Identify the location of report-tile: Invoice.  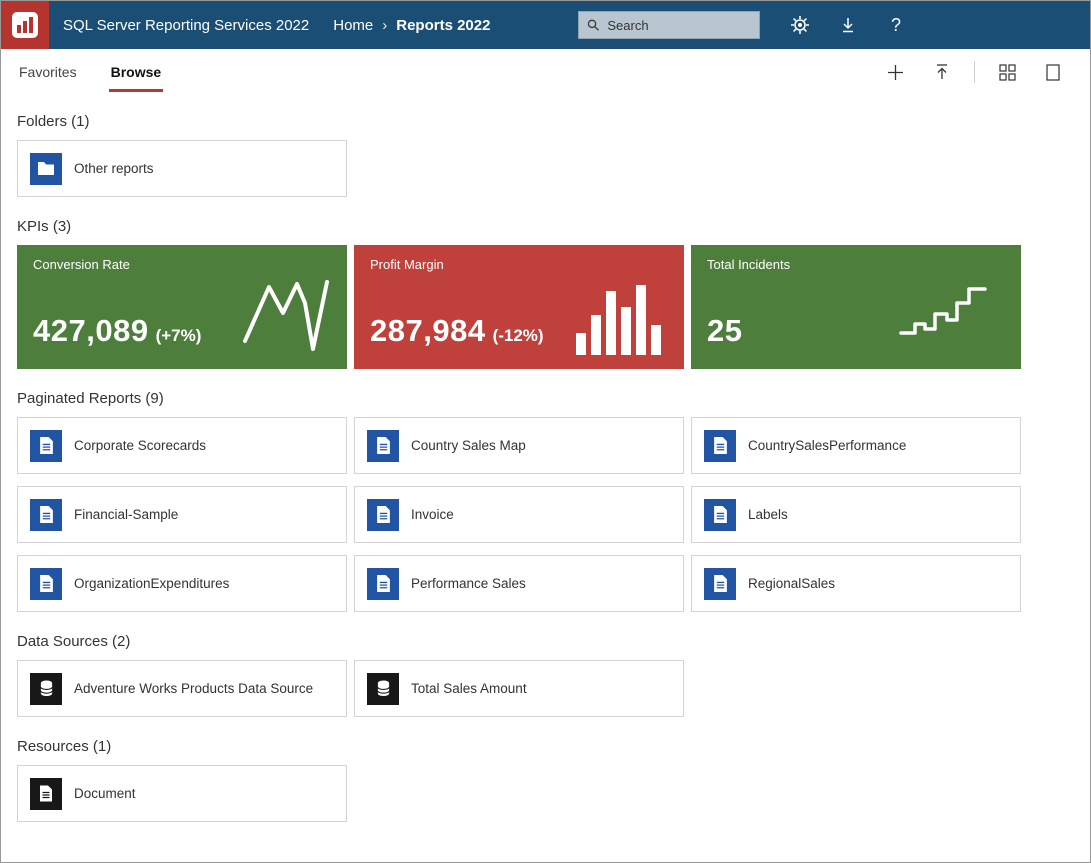
(519, 514).